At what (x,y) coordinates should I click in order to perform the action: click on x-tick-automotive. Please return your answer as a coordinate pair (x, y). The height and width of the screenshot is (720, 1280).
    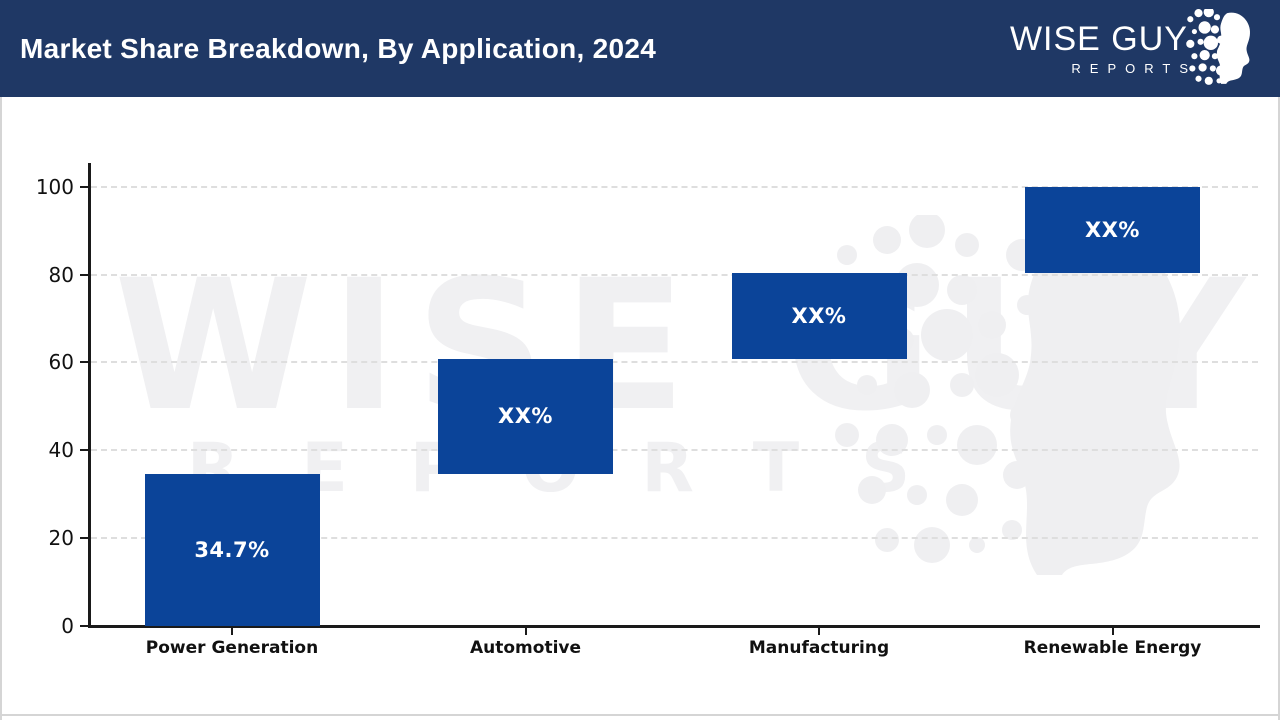
    Looking at the image, I should click on (525, 631).